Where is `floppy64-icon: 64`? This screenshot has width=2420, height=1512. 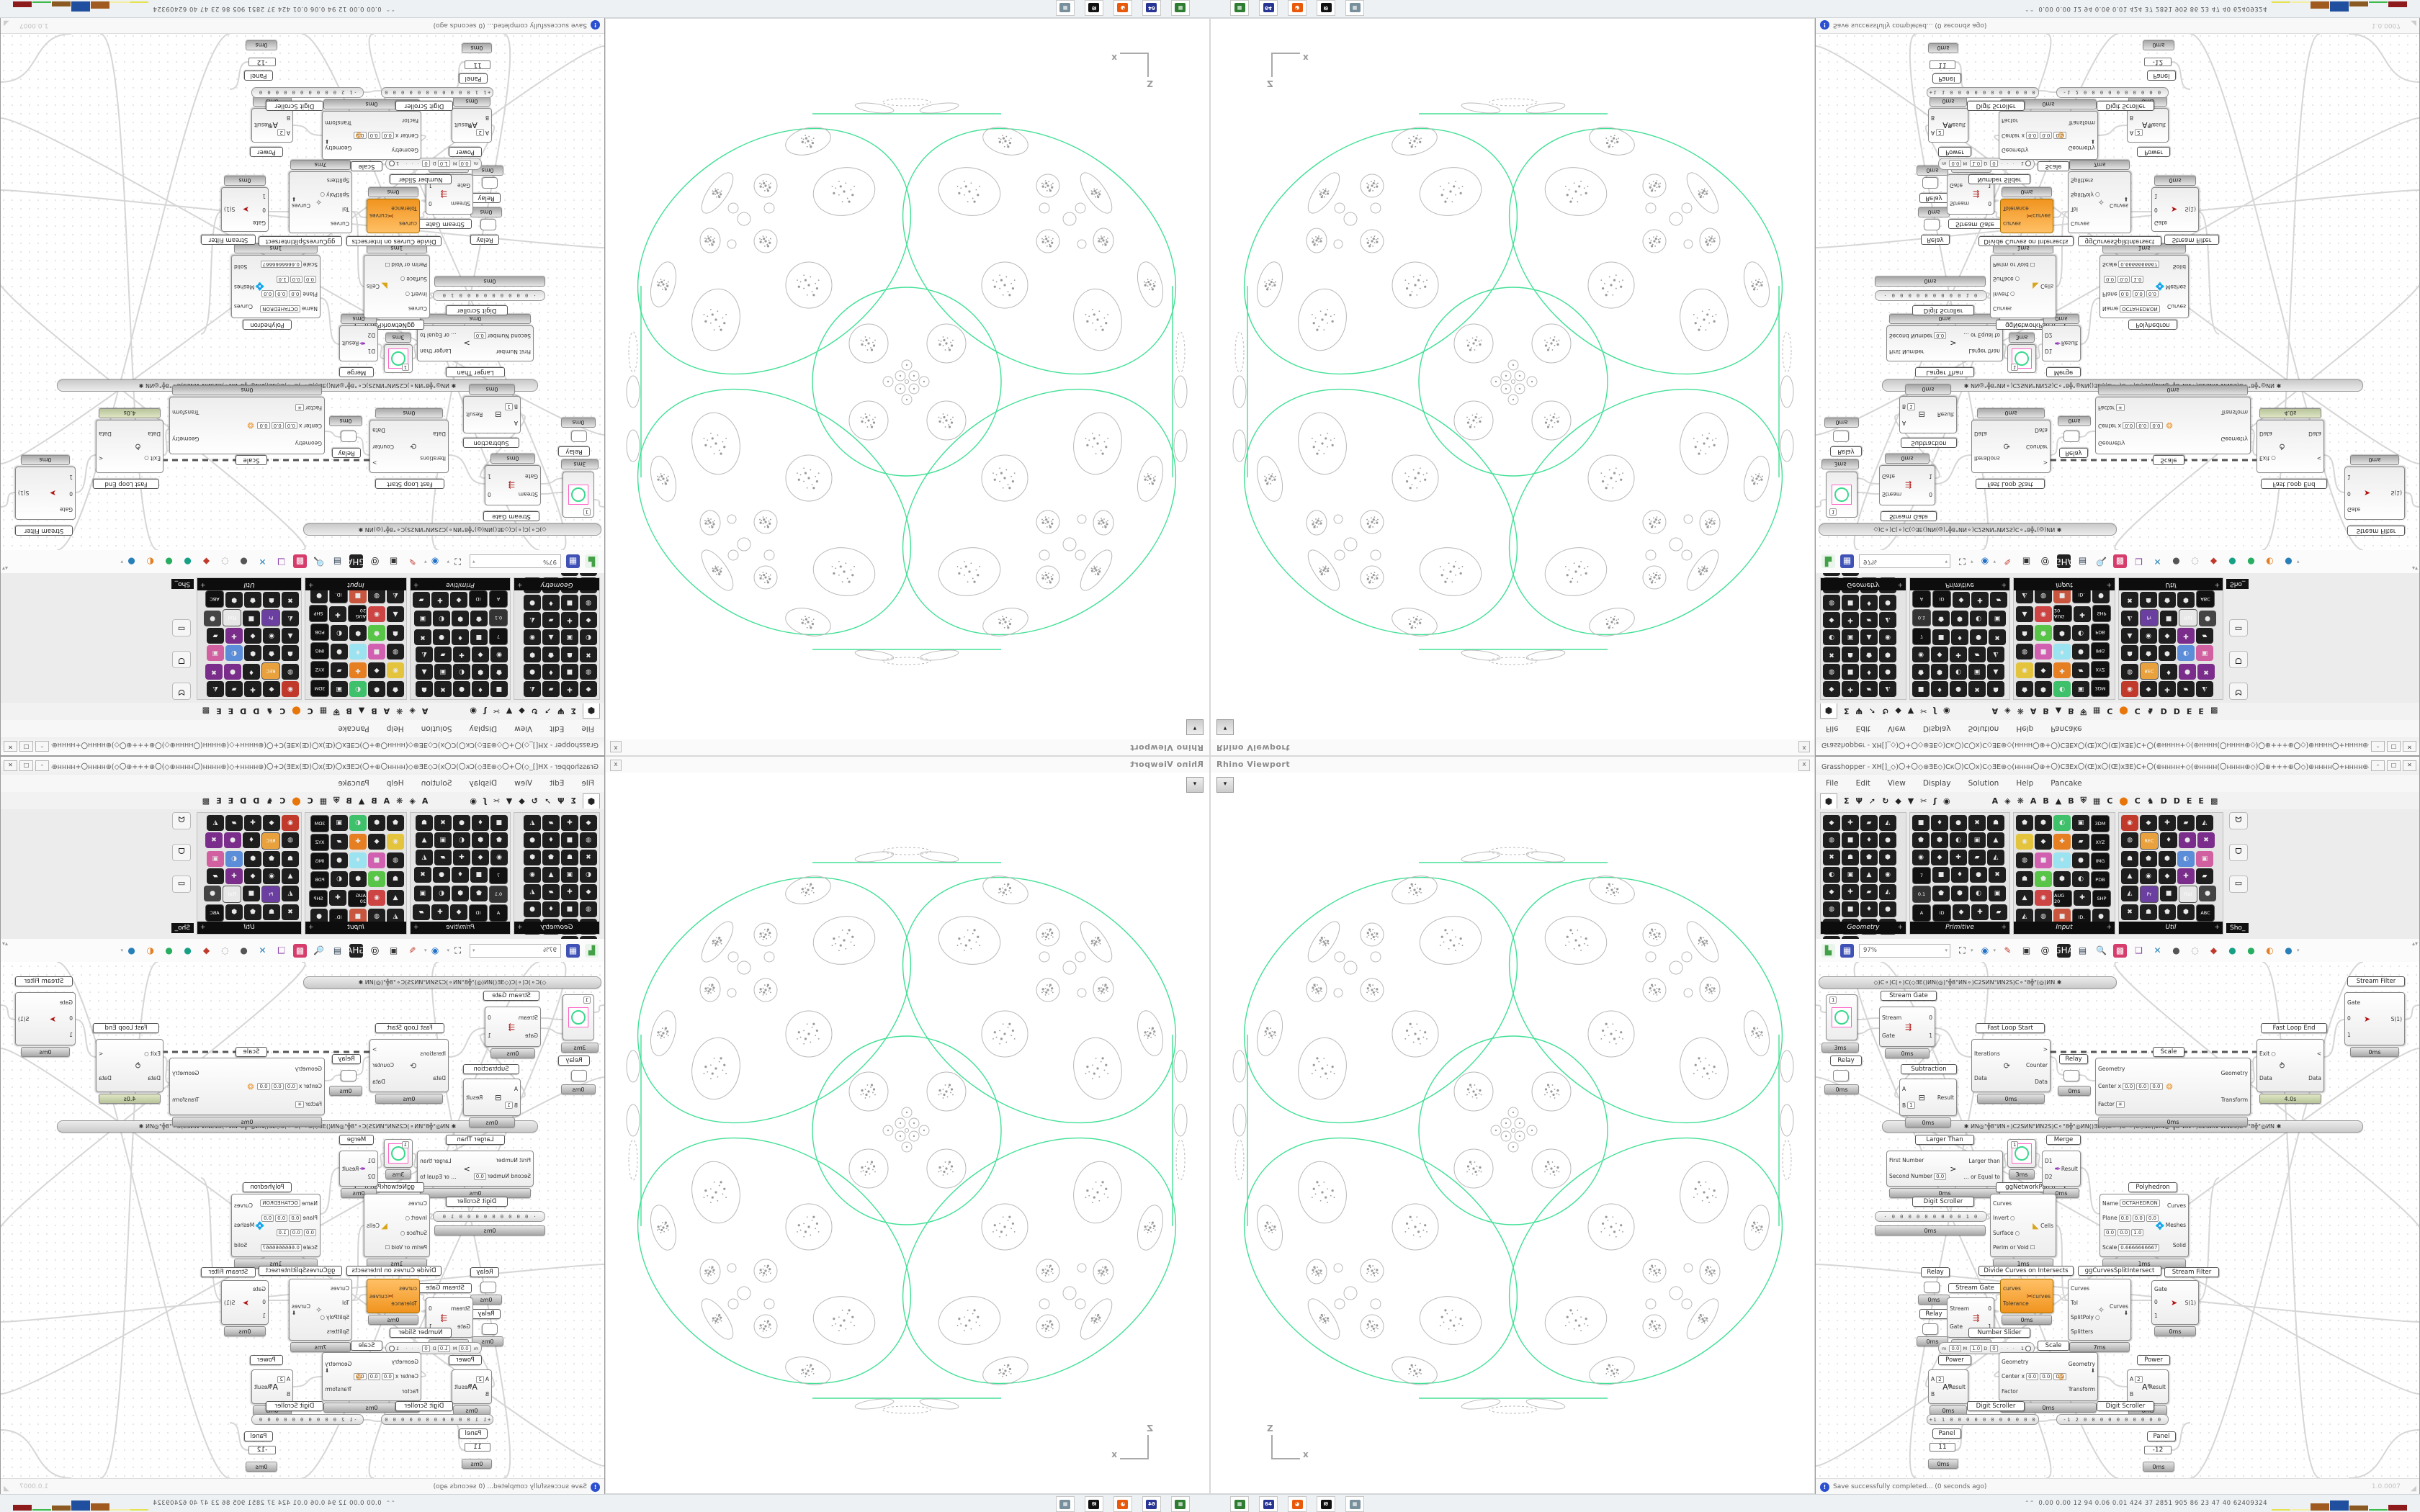
floppy64-icon: 64 is located at coordinates (1268, 8).